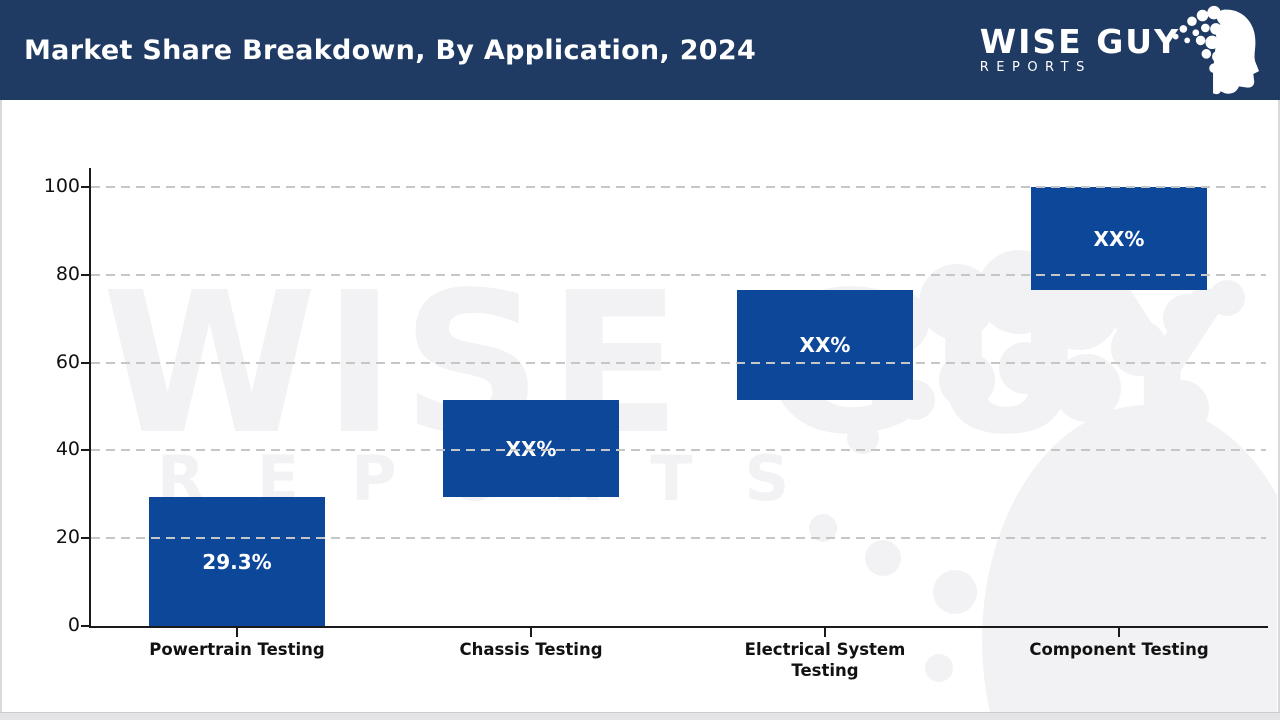 This screenshot has height=720, width=1280. I want to click on logo-text: WISE GUY REPORTS, so click(1079, 48).